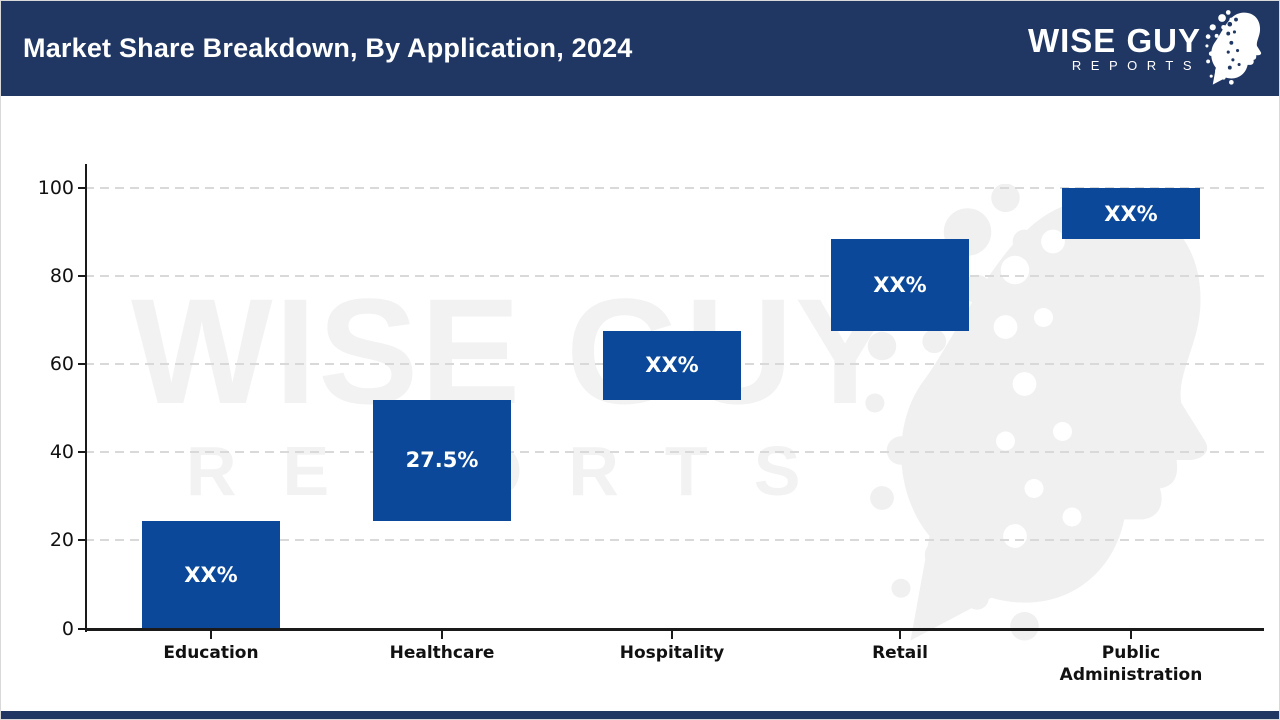 Image resolution: width=1280 pixels, height=720 pixels. Describe the element at coordinates (211, 652) in the screenshot. I see `x-axis-label: Education` at that location.